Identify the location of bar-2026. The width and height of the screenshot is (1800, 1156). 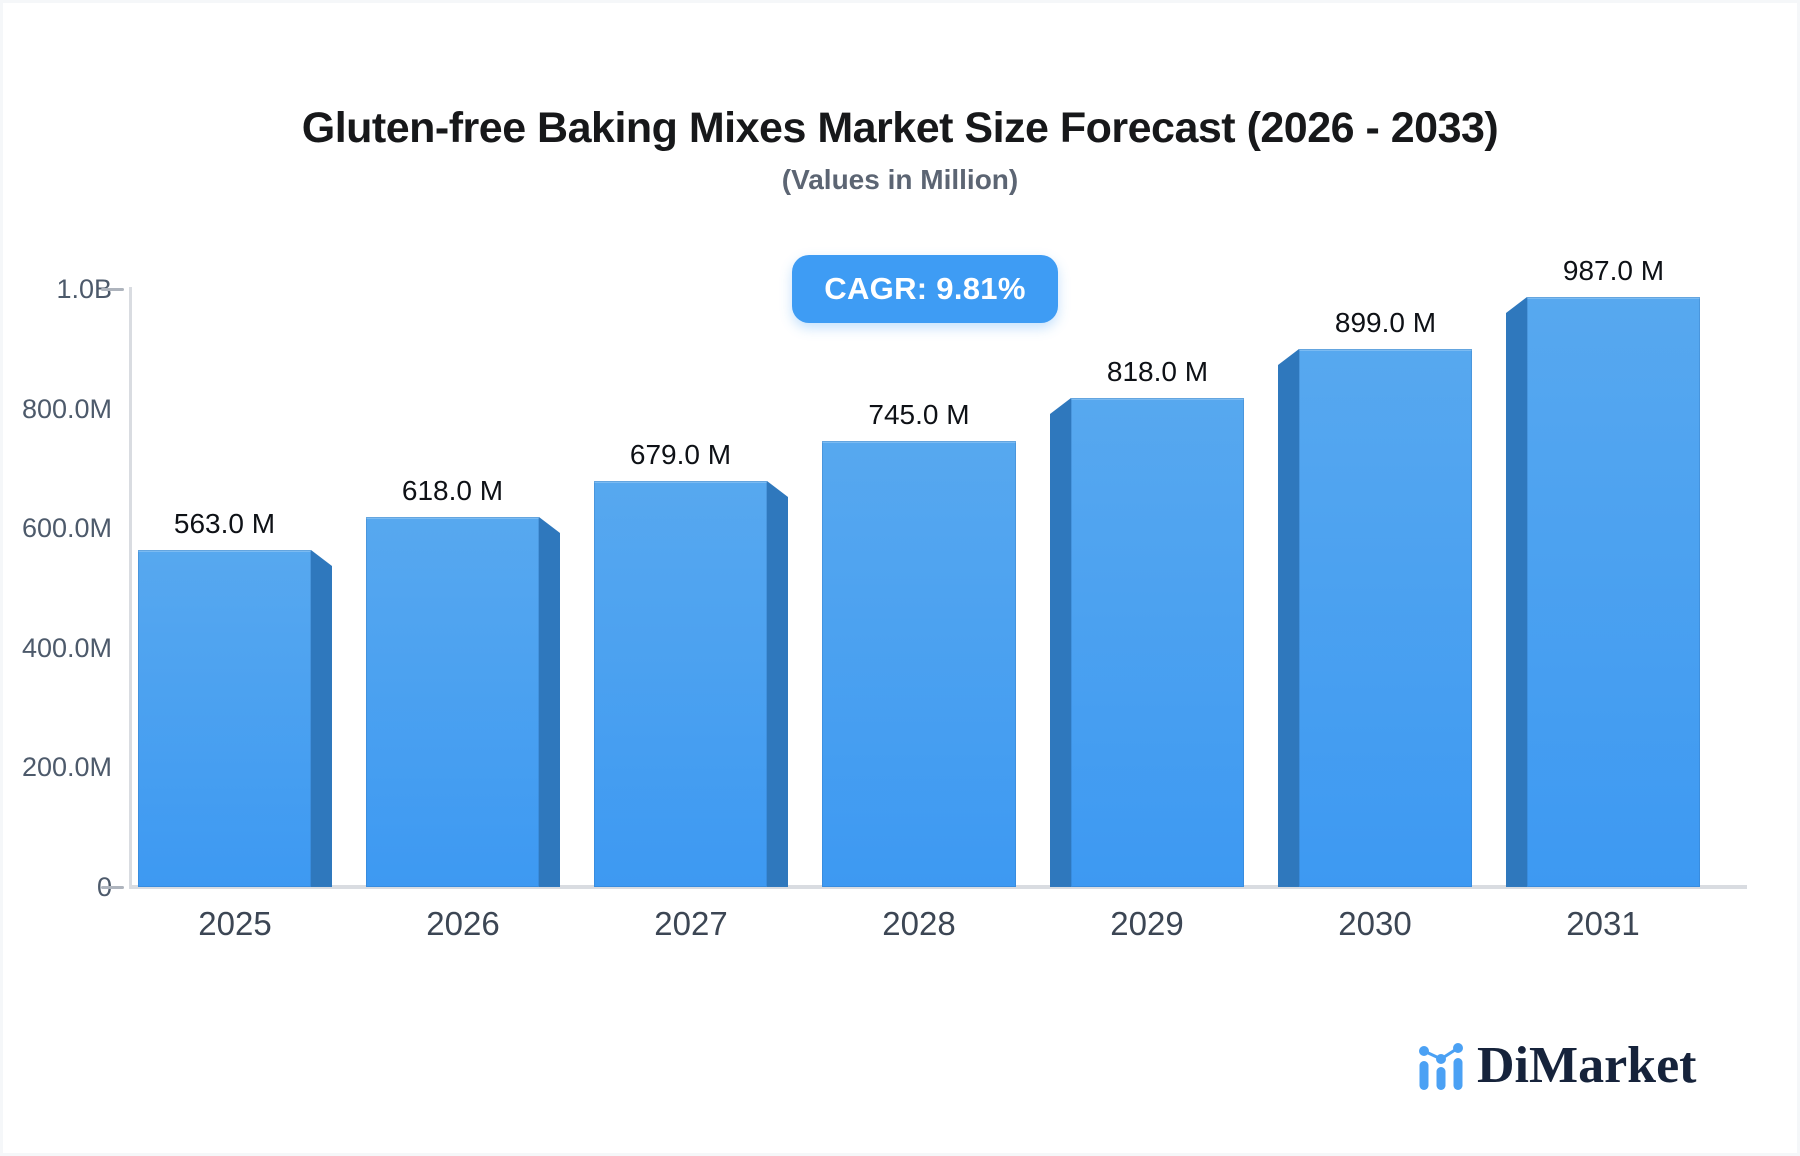
(452, 702).